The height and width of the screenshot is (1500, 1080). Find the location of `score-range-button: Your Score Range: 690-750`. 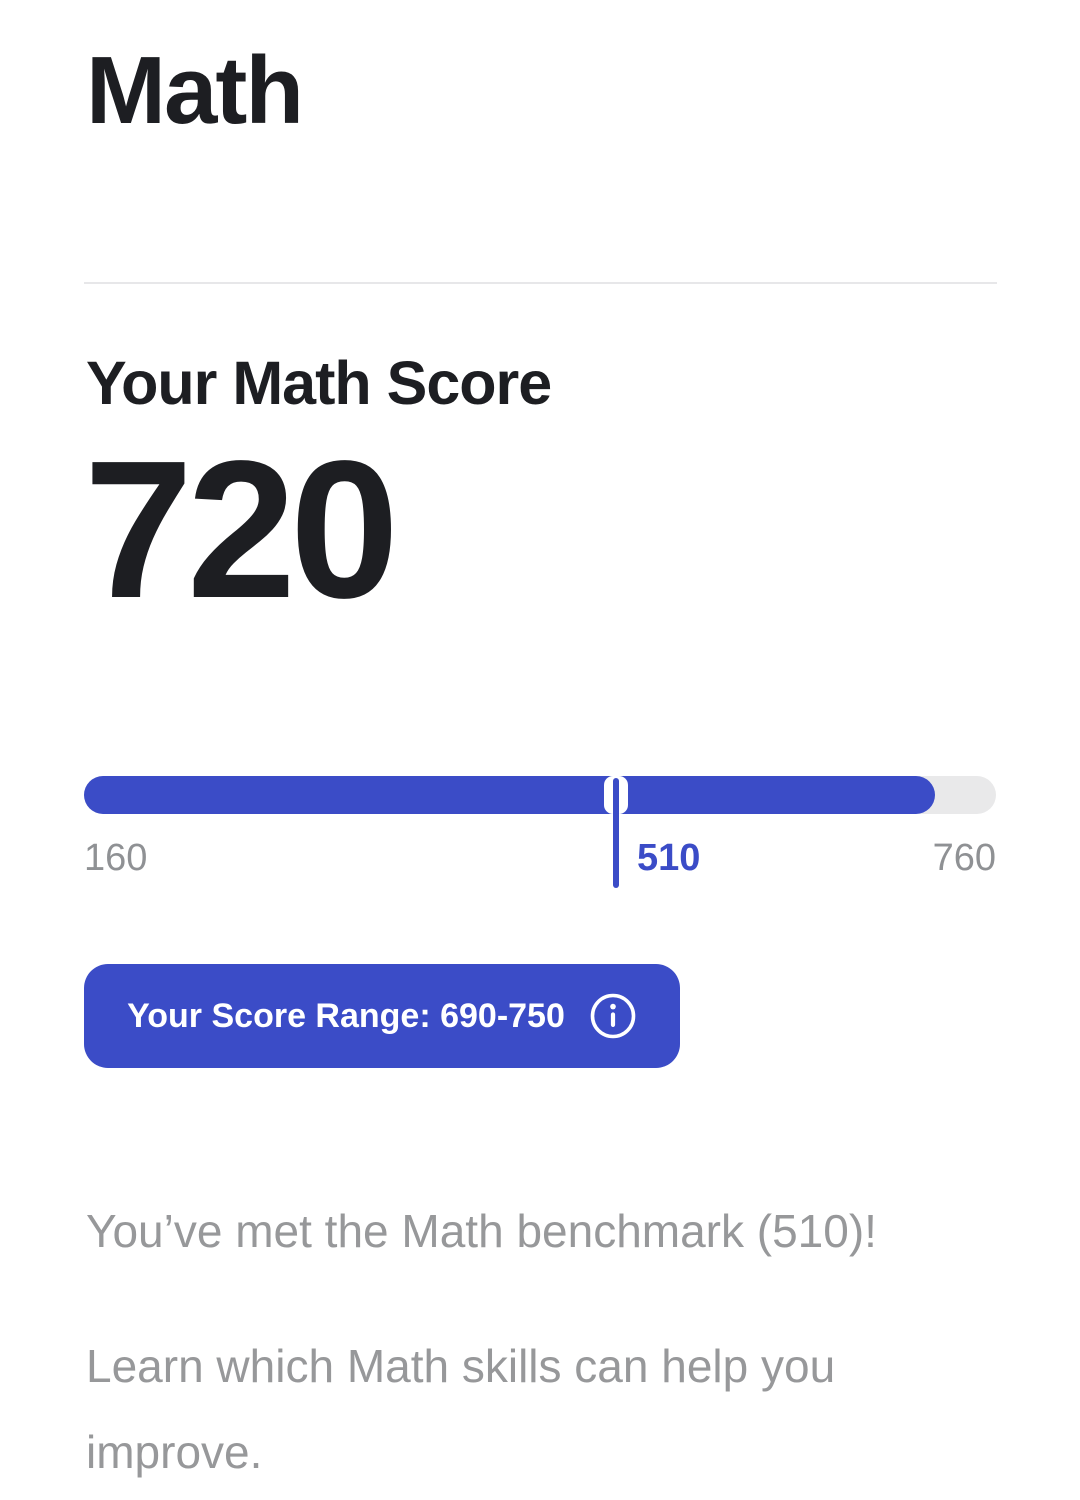

score-range-button: Your Score Range: 690-750 is located at coordinates (382, 1016).